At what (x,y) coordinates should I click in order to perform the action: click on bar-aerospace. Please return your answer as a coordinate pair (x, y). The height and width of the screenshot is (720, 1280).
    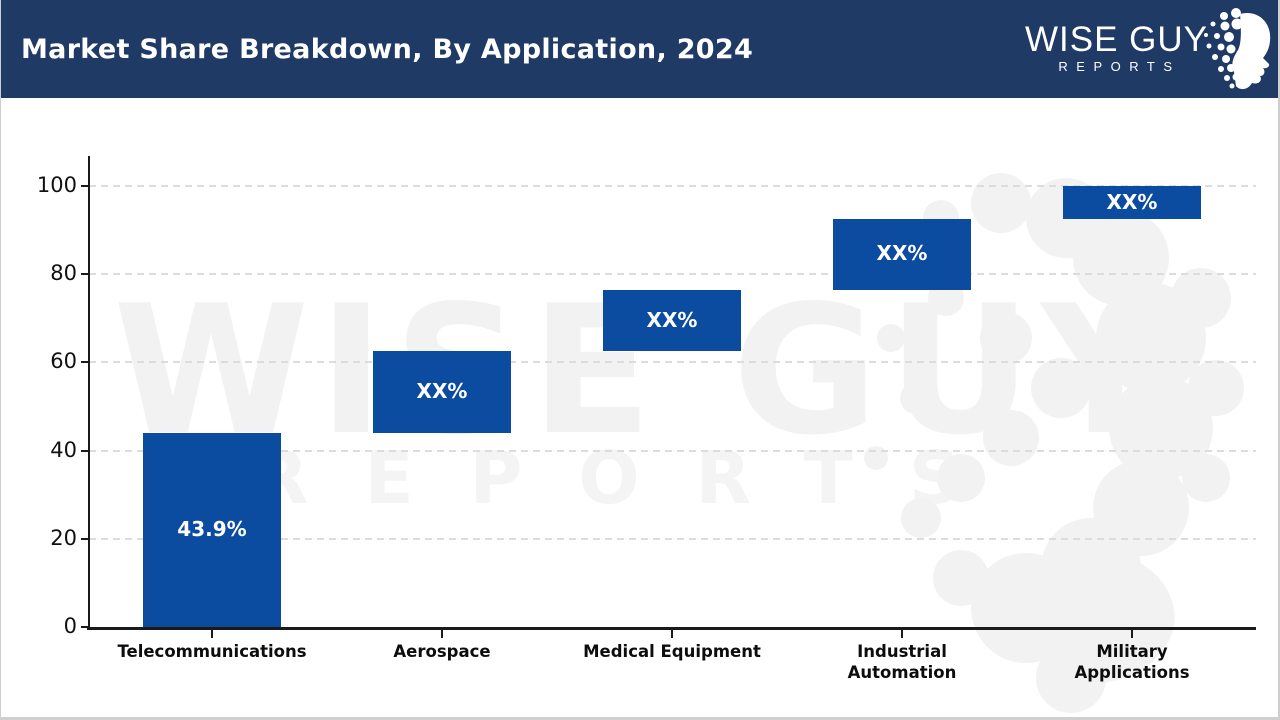
    Looking at the image, I should click on (442, 392).